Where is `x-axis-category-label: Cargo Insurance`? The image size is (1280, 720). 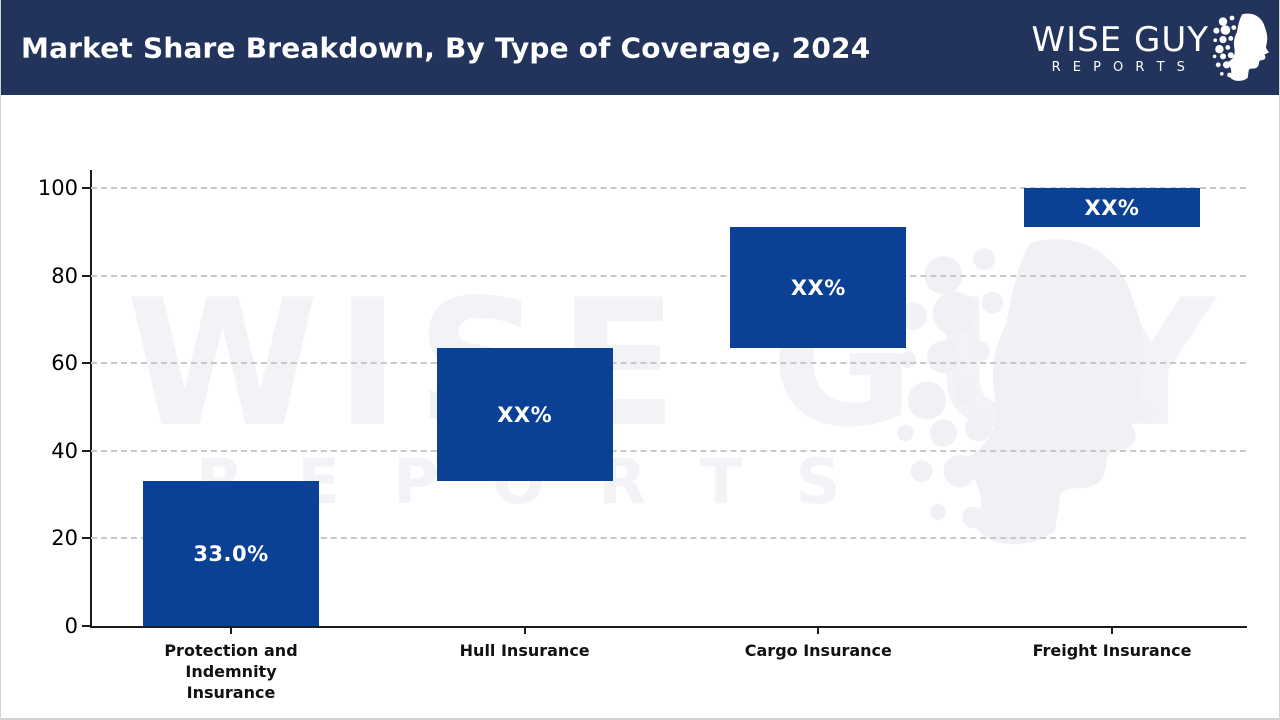
x-axis-category-label: Cargo Insurance is located at coordinates (818, 650).